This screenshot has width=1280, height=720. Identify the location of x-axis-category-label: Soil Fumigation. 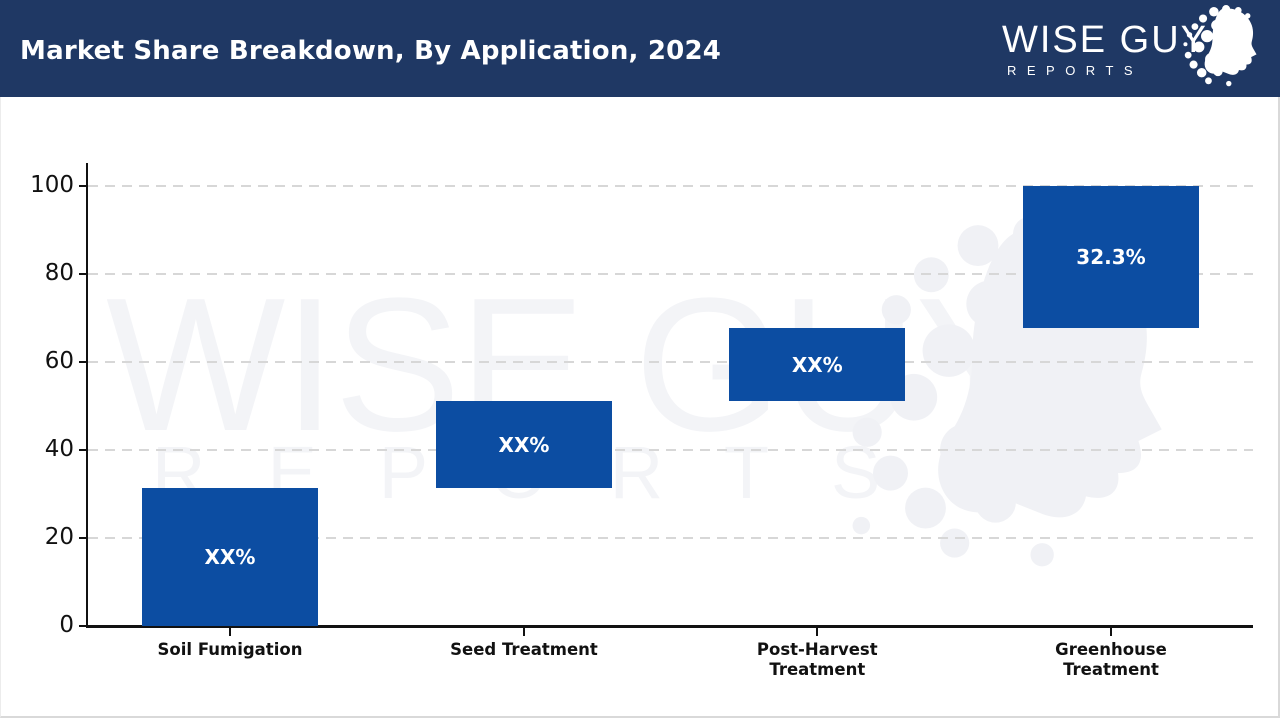
(230, 649).